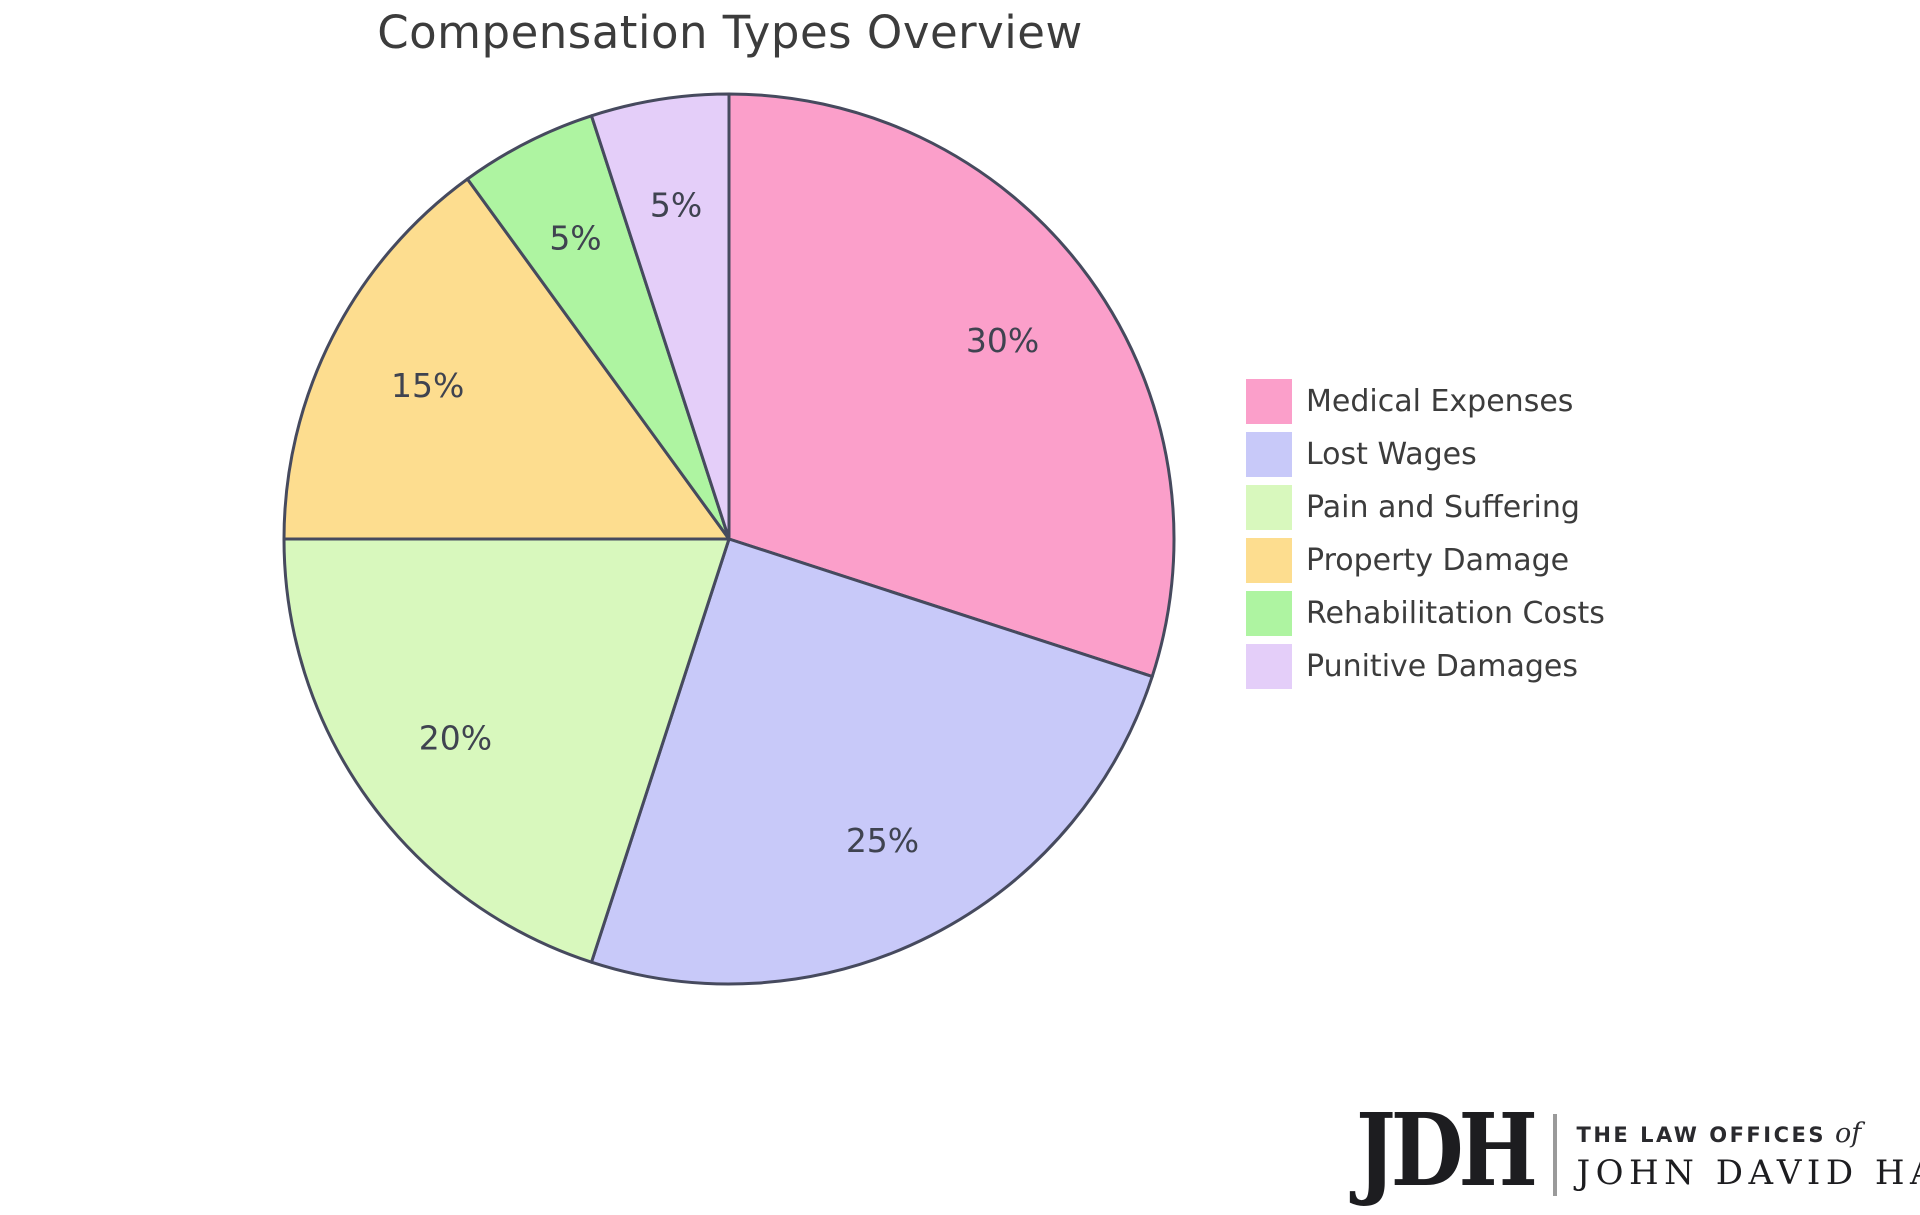 The image size is (1920, 1215). I want to click on legend-swatch-lost-wages, so click(1269, 454).